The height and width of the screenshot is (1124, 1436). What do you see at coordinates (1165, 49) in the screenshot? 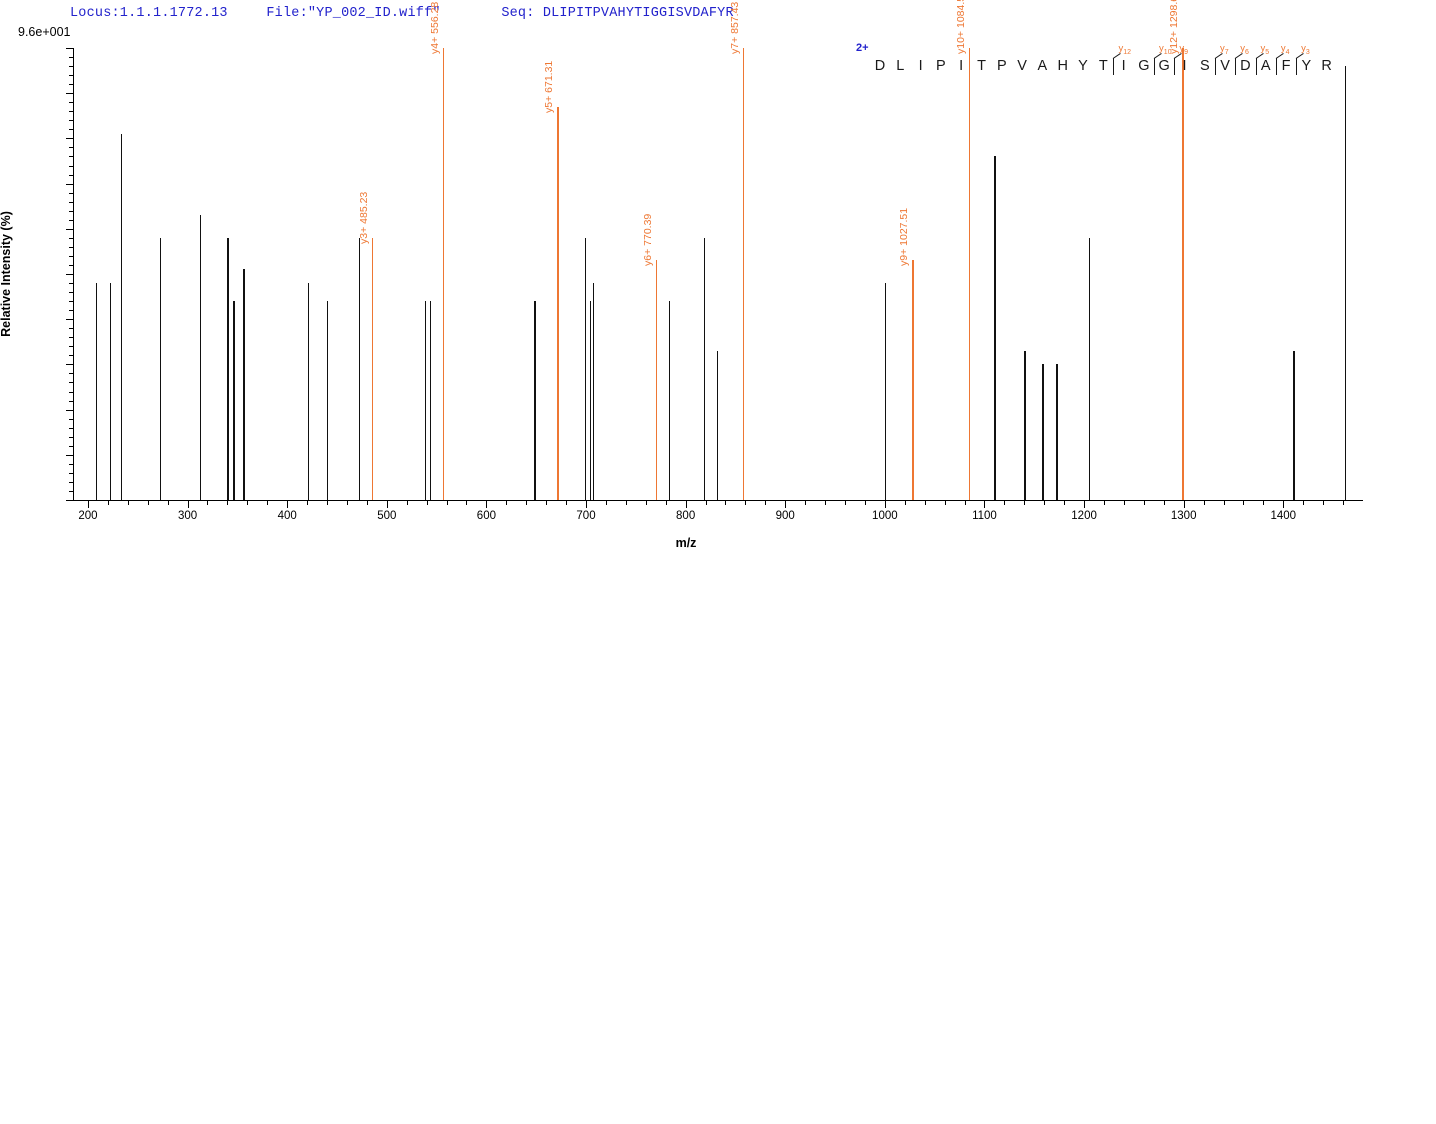
I see `ladder-ion-label: y10` at bounding box center [1165, 49].